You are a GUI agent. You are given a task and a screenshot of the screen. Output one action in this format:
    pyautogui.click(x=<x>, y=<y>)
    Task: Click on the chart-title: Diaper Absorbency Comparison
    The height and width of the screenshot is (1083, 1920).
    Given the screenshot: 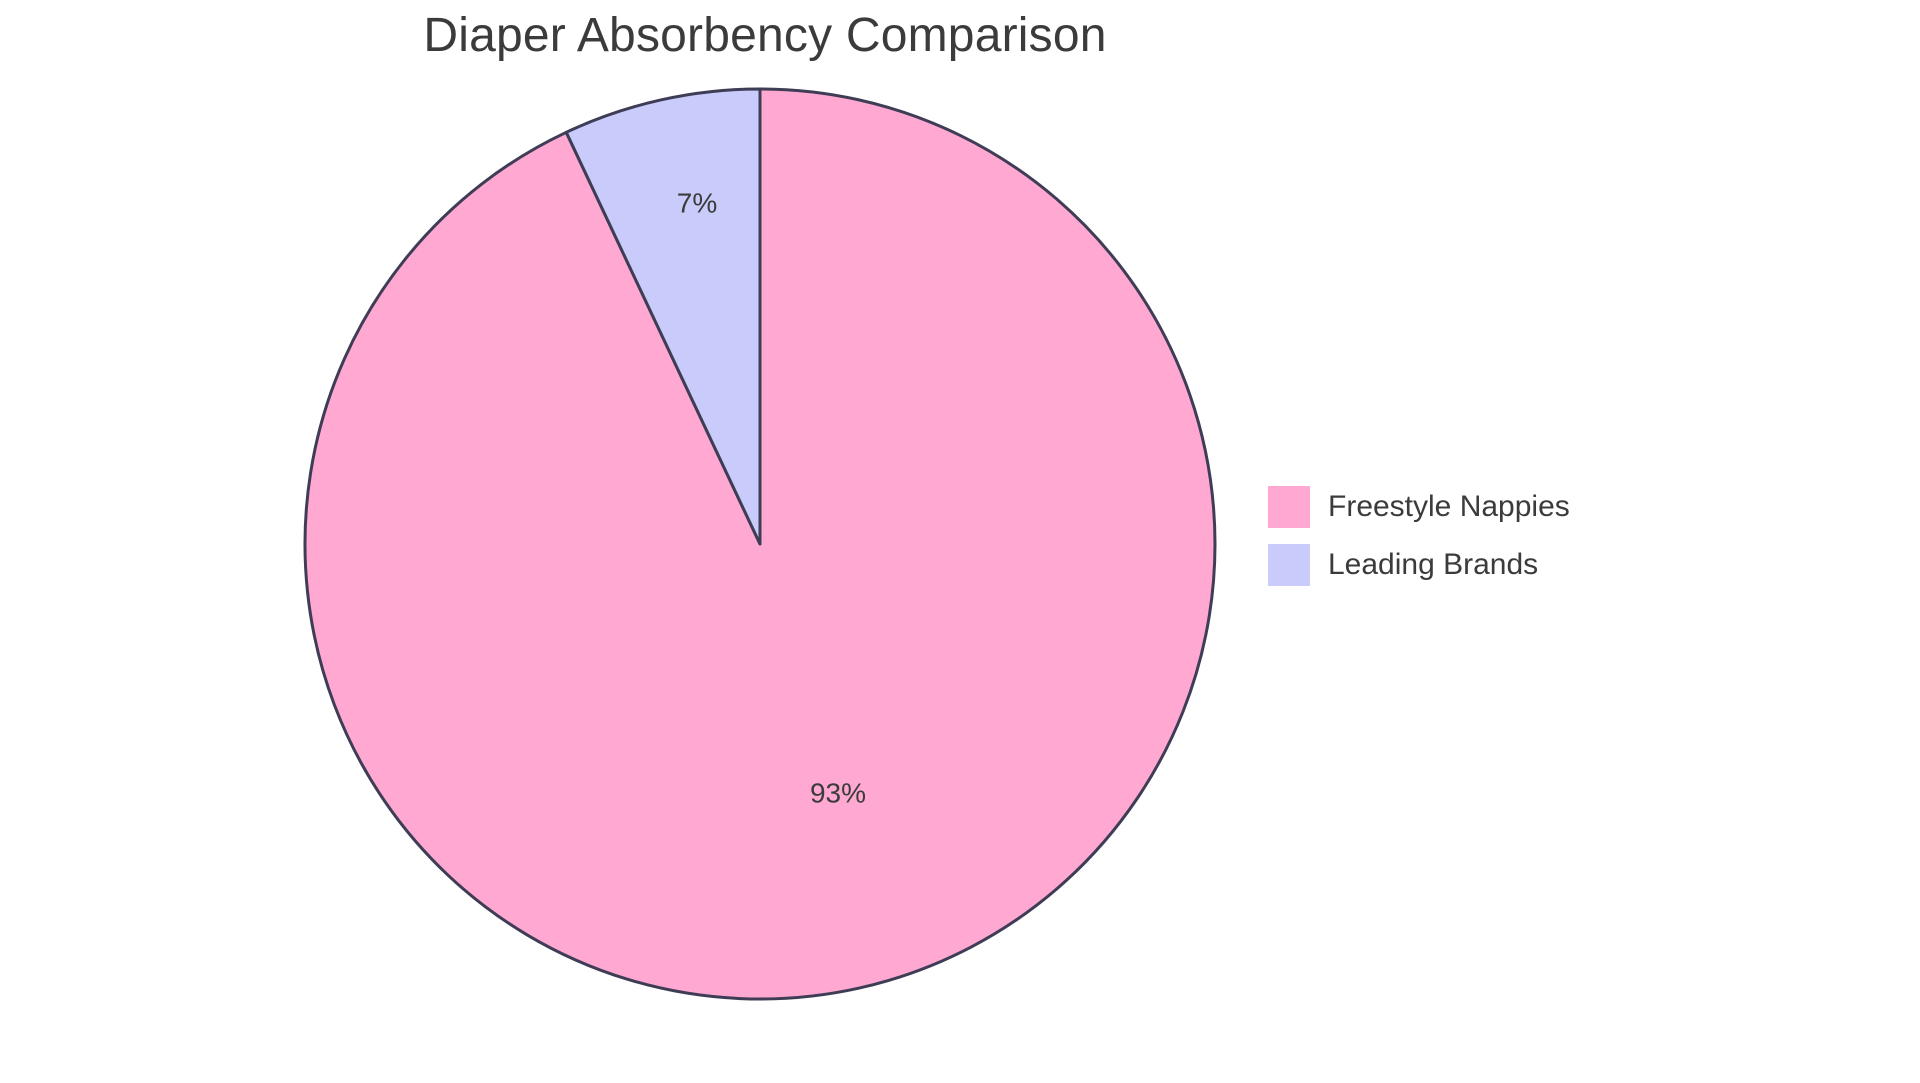 What is the action you would take?
    pyautogui.click(x=765, y=35)
    